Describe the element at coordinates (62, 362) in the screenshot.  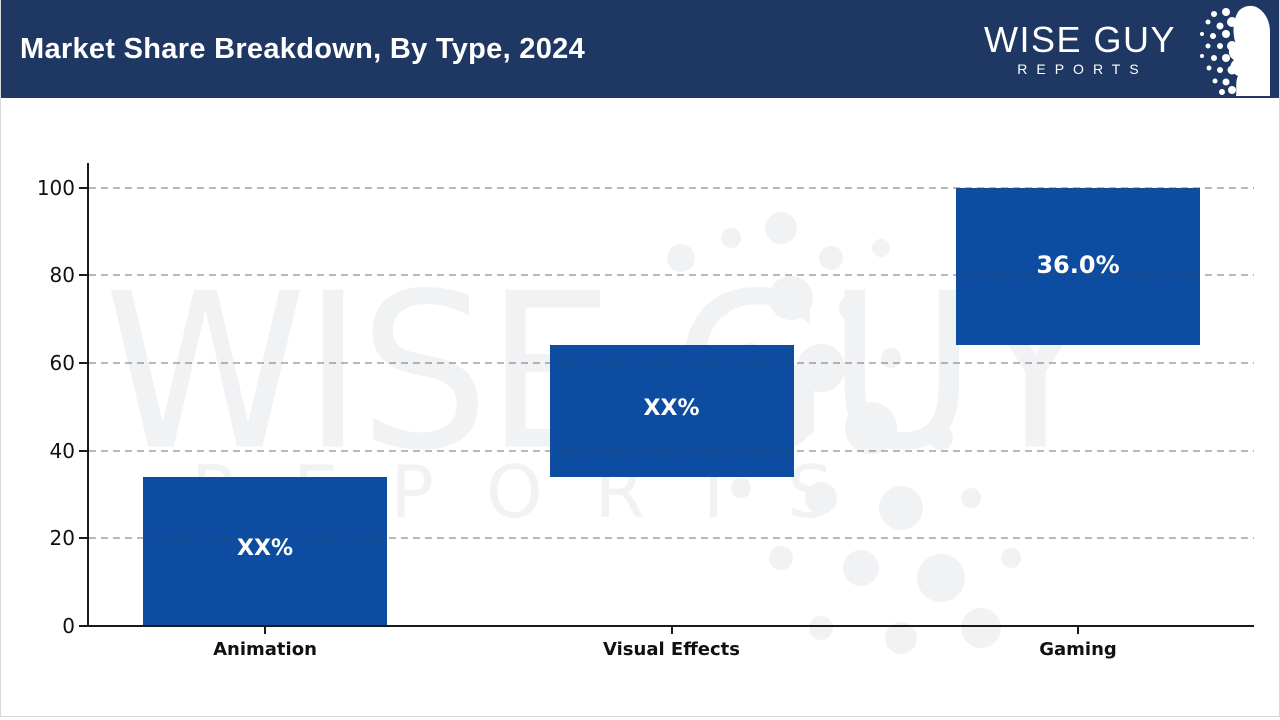
I see `y-axis-tick-label: 60` at that location.